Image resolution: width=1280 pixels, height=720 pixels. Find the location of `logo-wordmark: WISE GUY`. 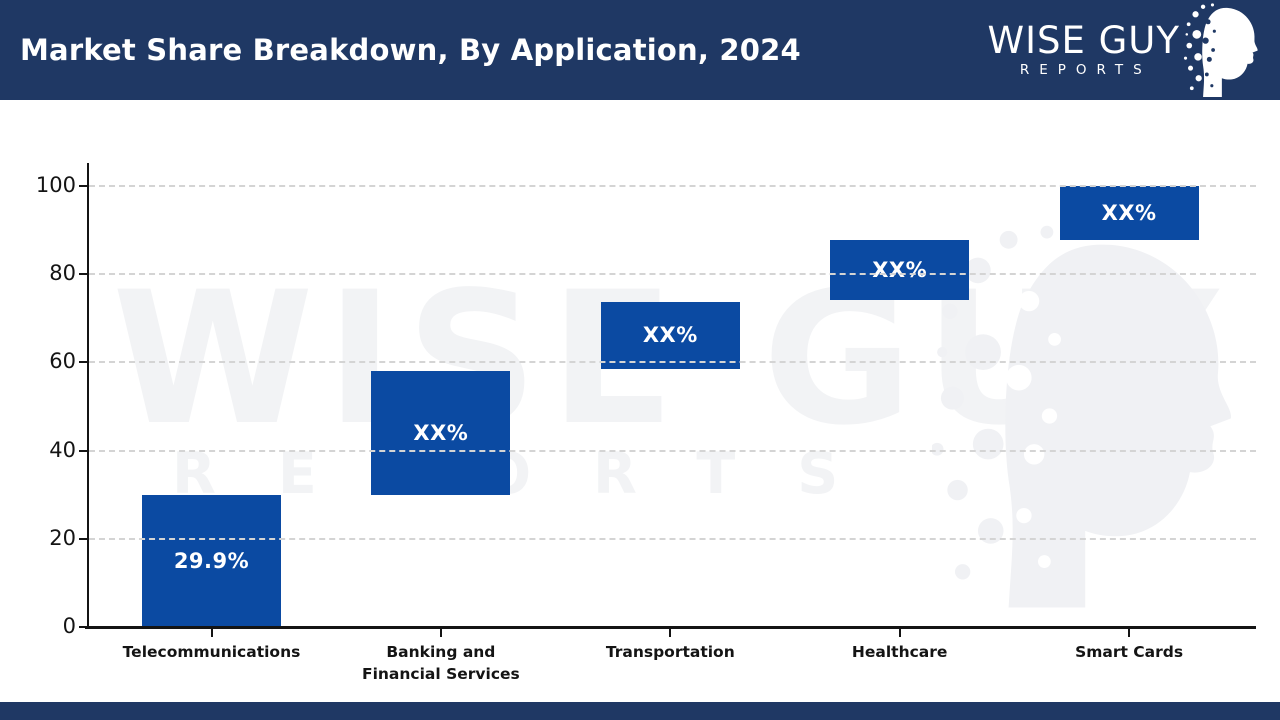

logo-wordmark: WISE GUY is located at coordinates (1083, 40).